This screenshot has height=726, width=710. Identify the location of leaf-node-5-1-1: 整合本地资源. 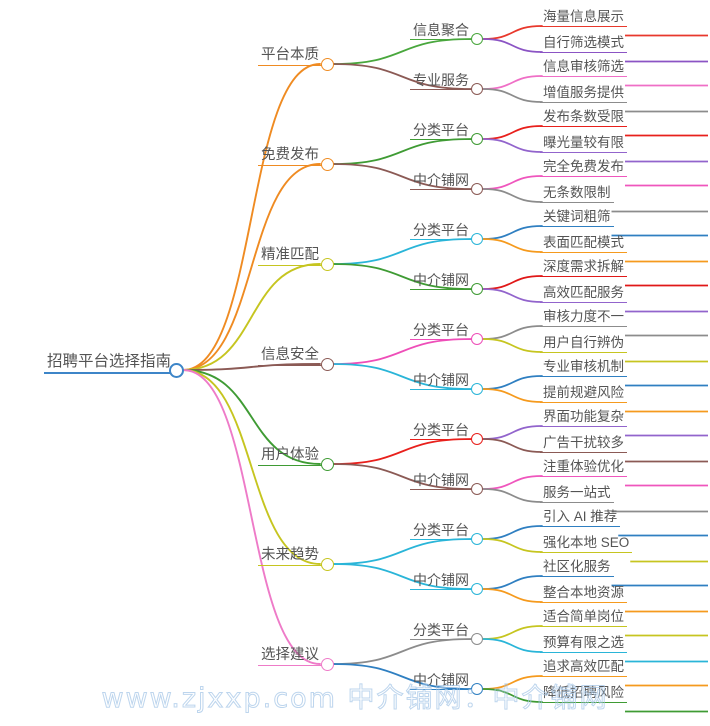
(583, 594).